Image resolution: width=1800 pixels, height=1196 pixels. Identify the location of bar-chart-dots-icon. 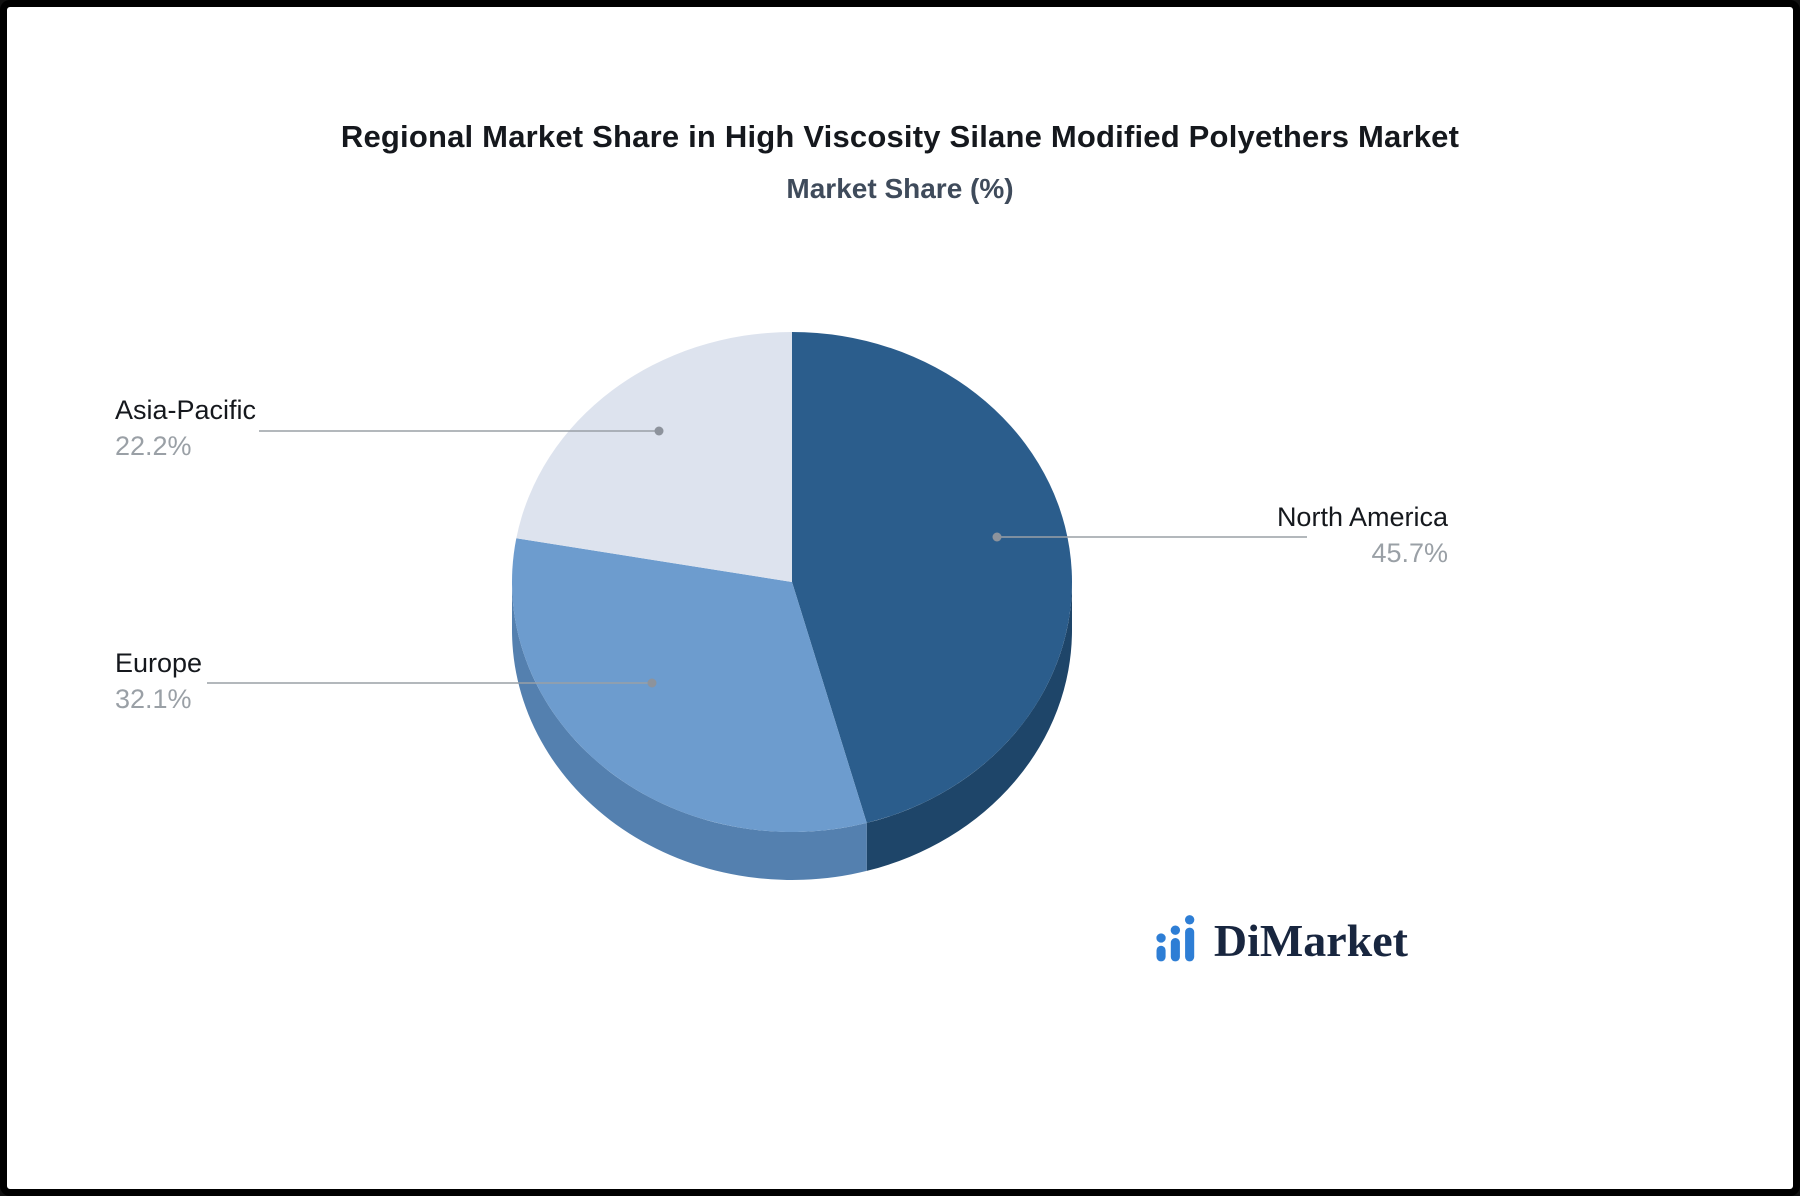
(1175, 938).